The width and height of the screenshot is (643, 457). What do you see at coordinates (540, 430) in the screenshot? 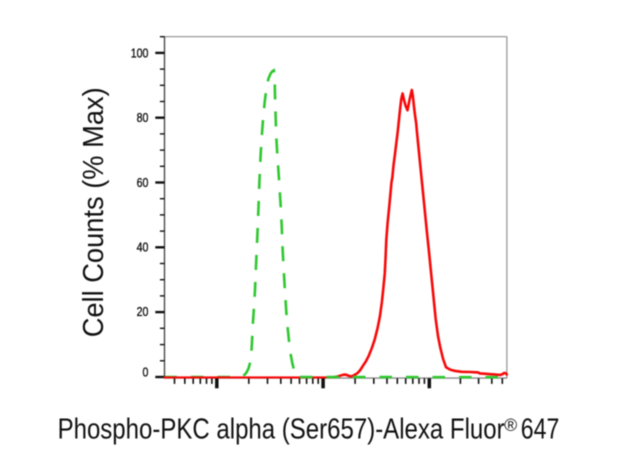
I see `svg-text: 647` at bounding box center [540, 430].